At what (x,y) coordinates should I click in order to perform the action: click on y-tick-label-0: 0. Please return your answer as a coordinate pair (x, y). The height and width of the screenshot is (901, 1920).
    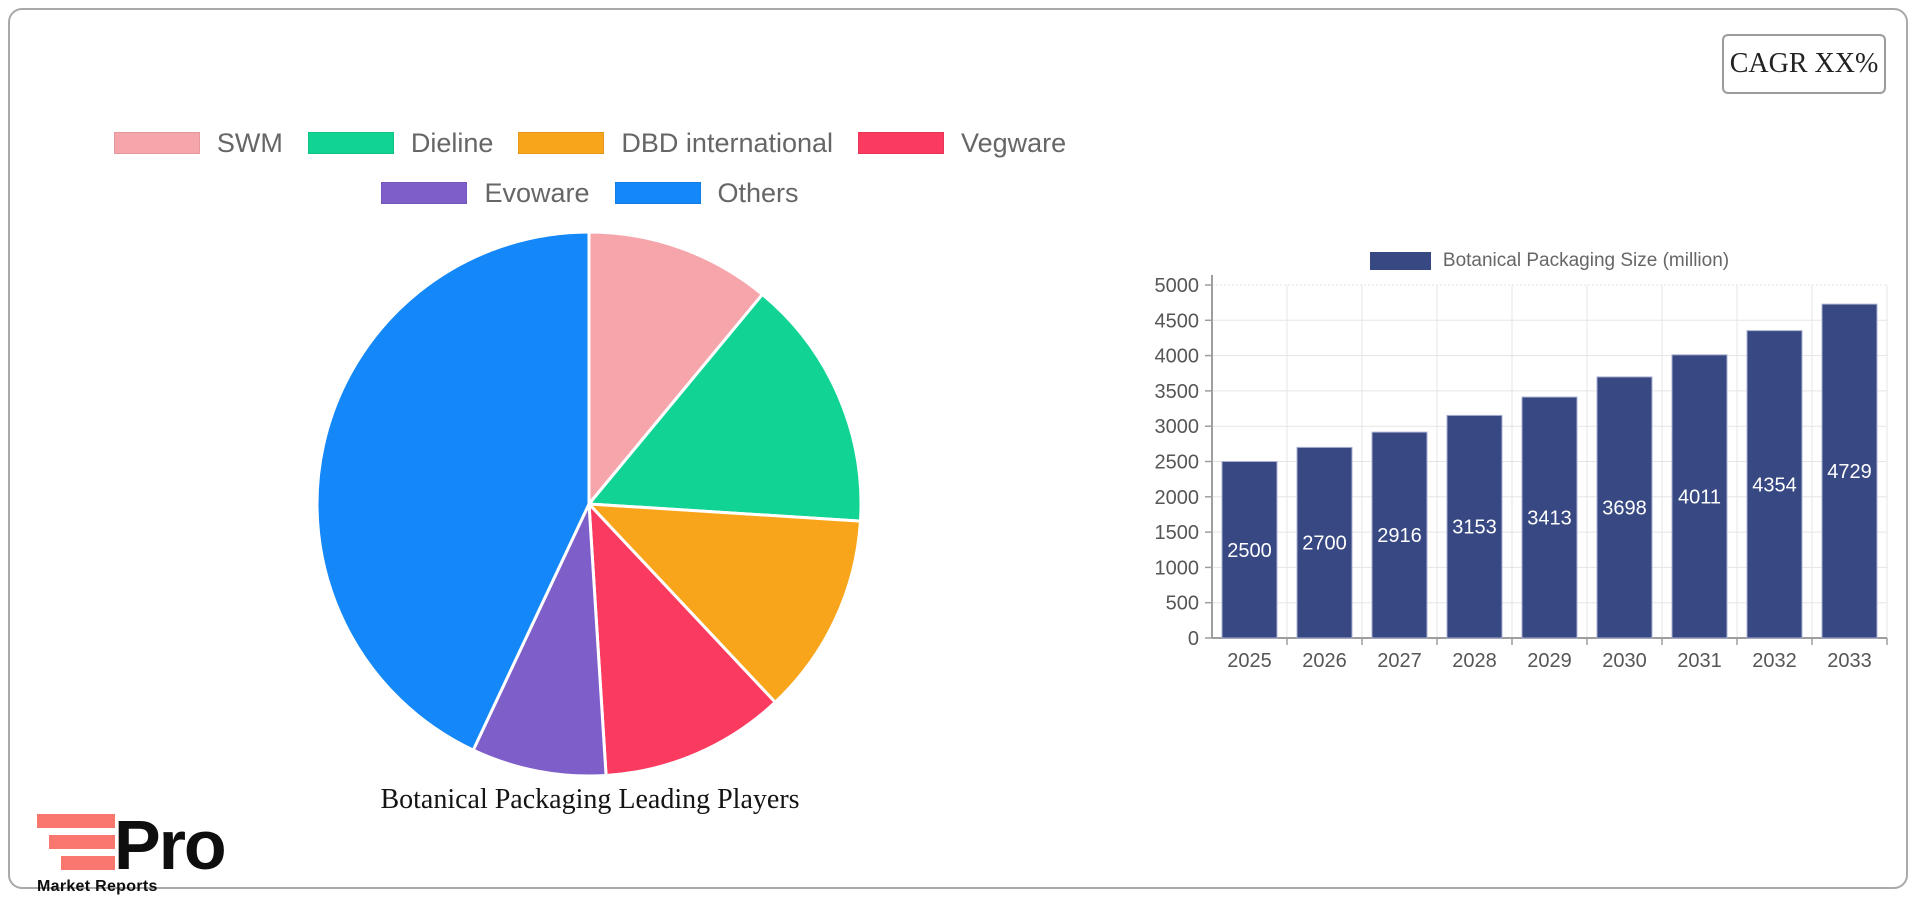
    Looking at the image, I should click on (1193, 639).